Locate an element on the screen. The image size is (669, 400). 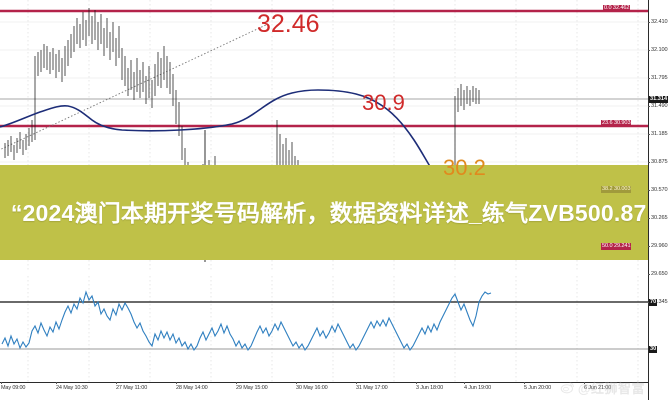
time-tick-7: 3 Jun 18:00 is located at coordinates (430, 386).